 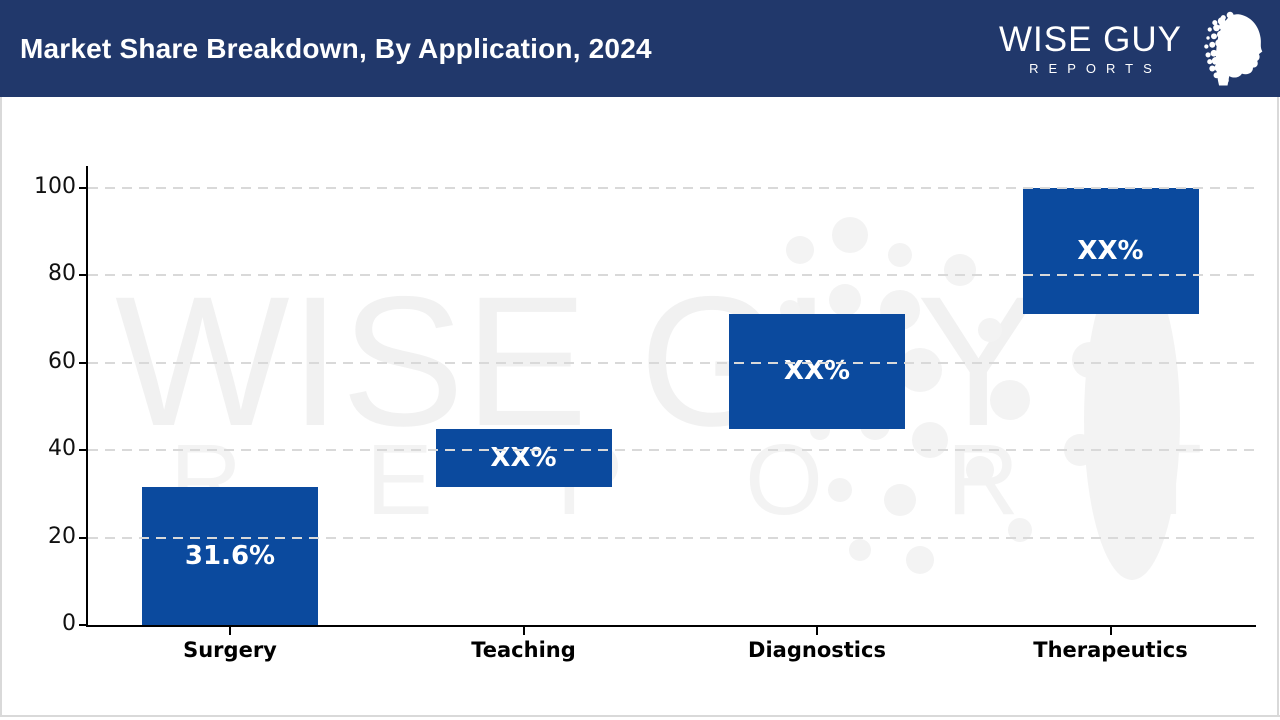 I want to click on y-tick-label: 60, so click(x=62, y=361).